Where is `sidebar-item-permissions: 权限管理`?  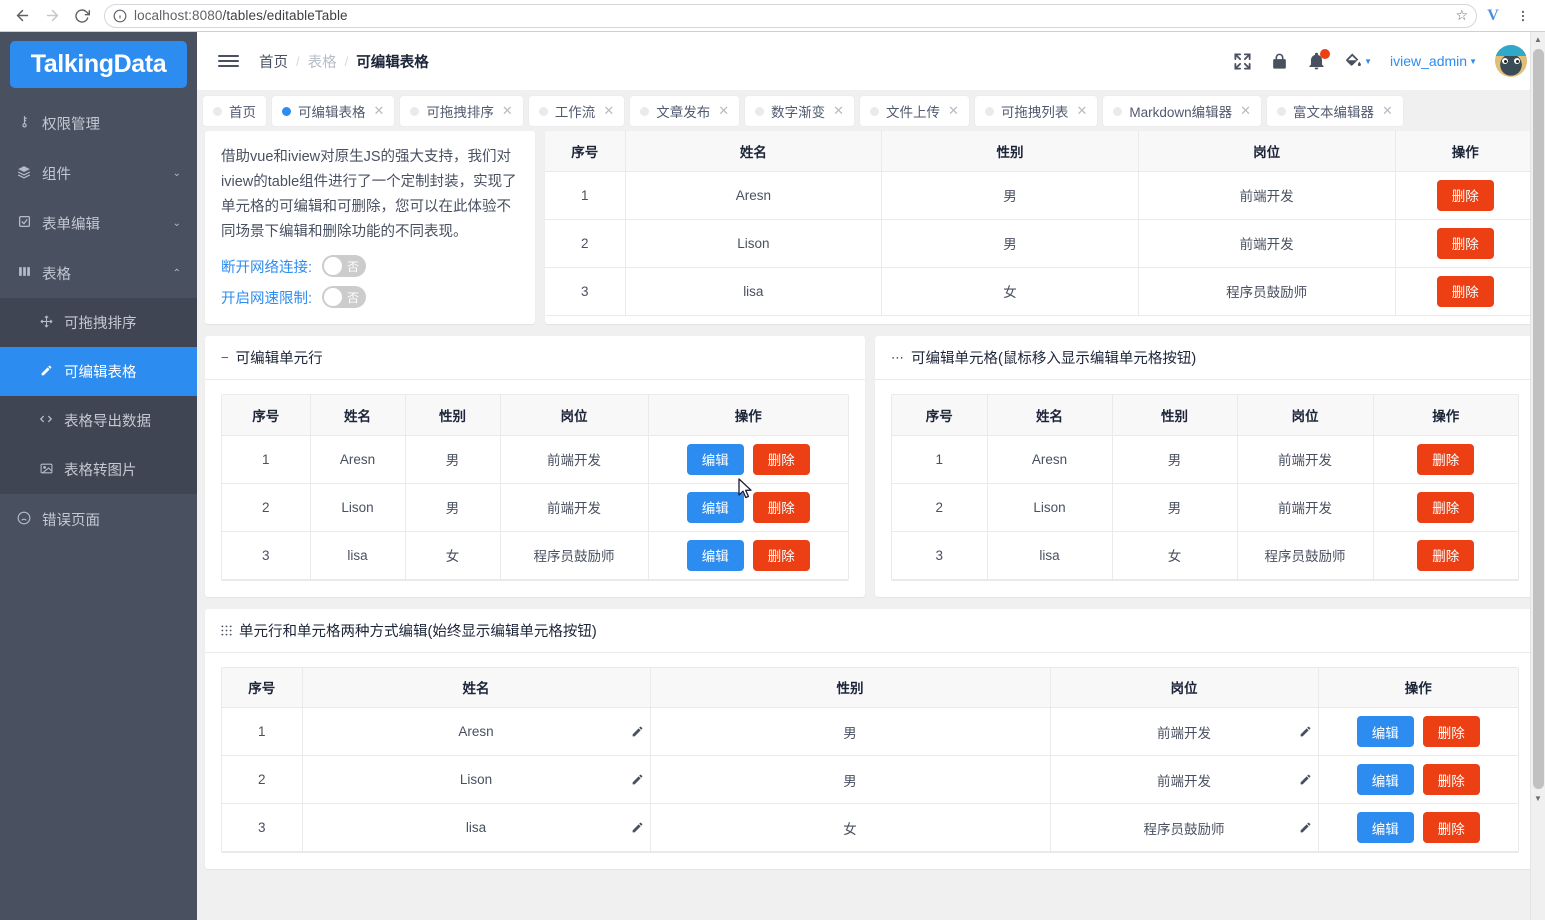
sidebar-item-permissions: 权限管理 is located at coordinates (98, 123).